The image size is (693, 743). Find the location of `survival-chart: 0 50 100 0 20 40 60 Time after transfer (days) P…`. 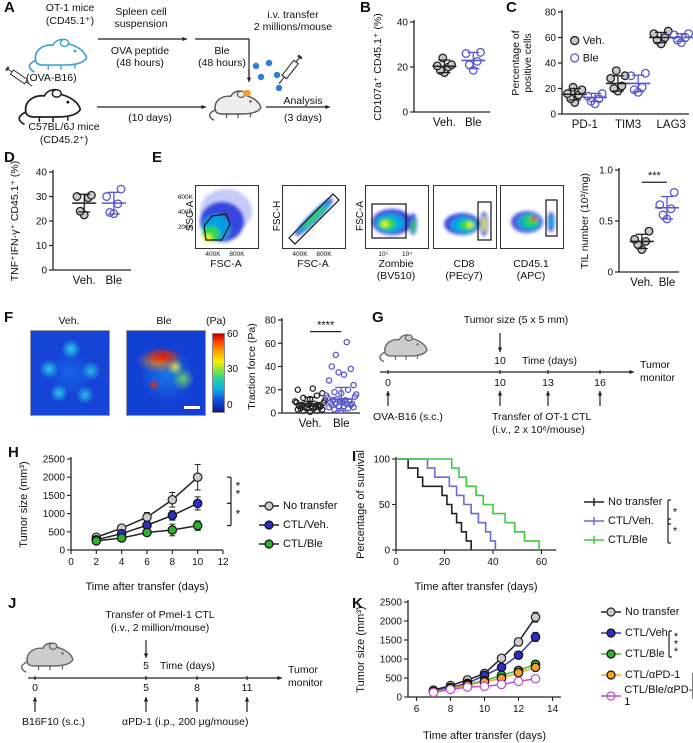

survival-chart: 0 50 100 0 20 40 60 Time after transfer (days) P… is located at coordinates (455, 521).